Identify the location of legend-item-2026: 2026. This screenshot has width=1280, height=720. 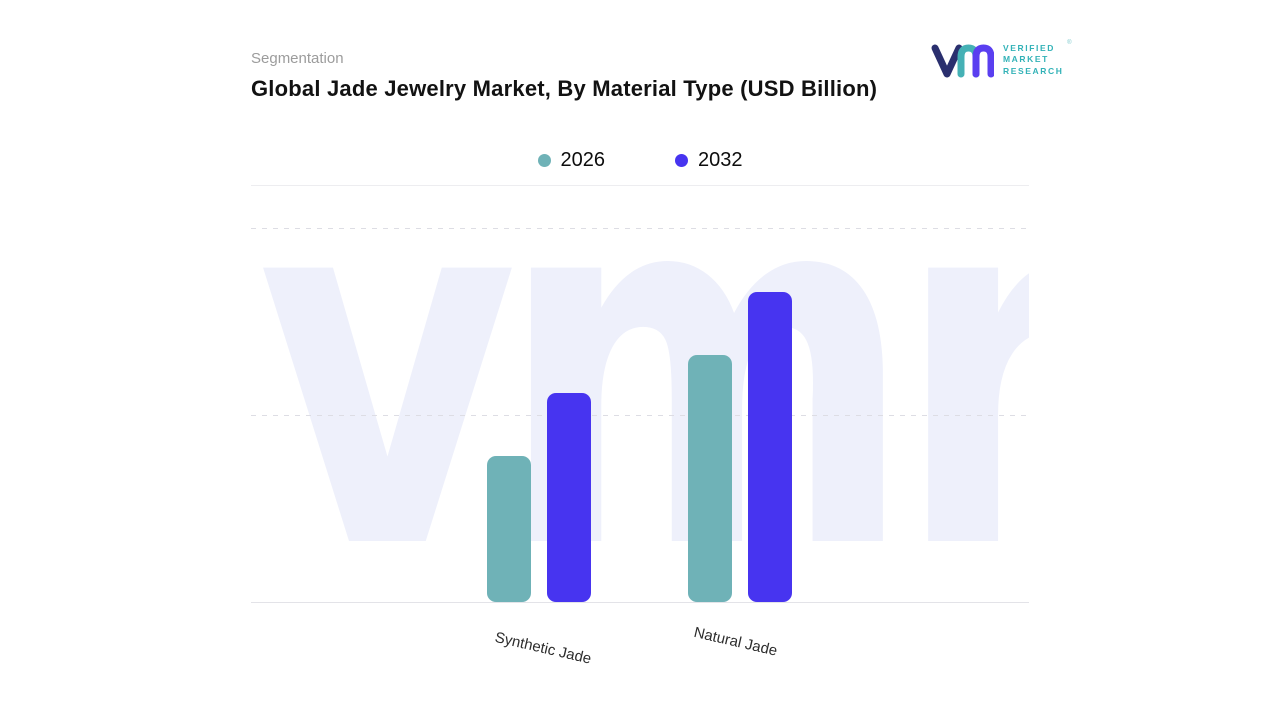
(571, 160).